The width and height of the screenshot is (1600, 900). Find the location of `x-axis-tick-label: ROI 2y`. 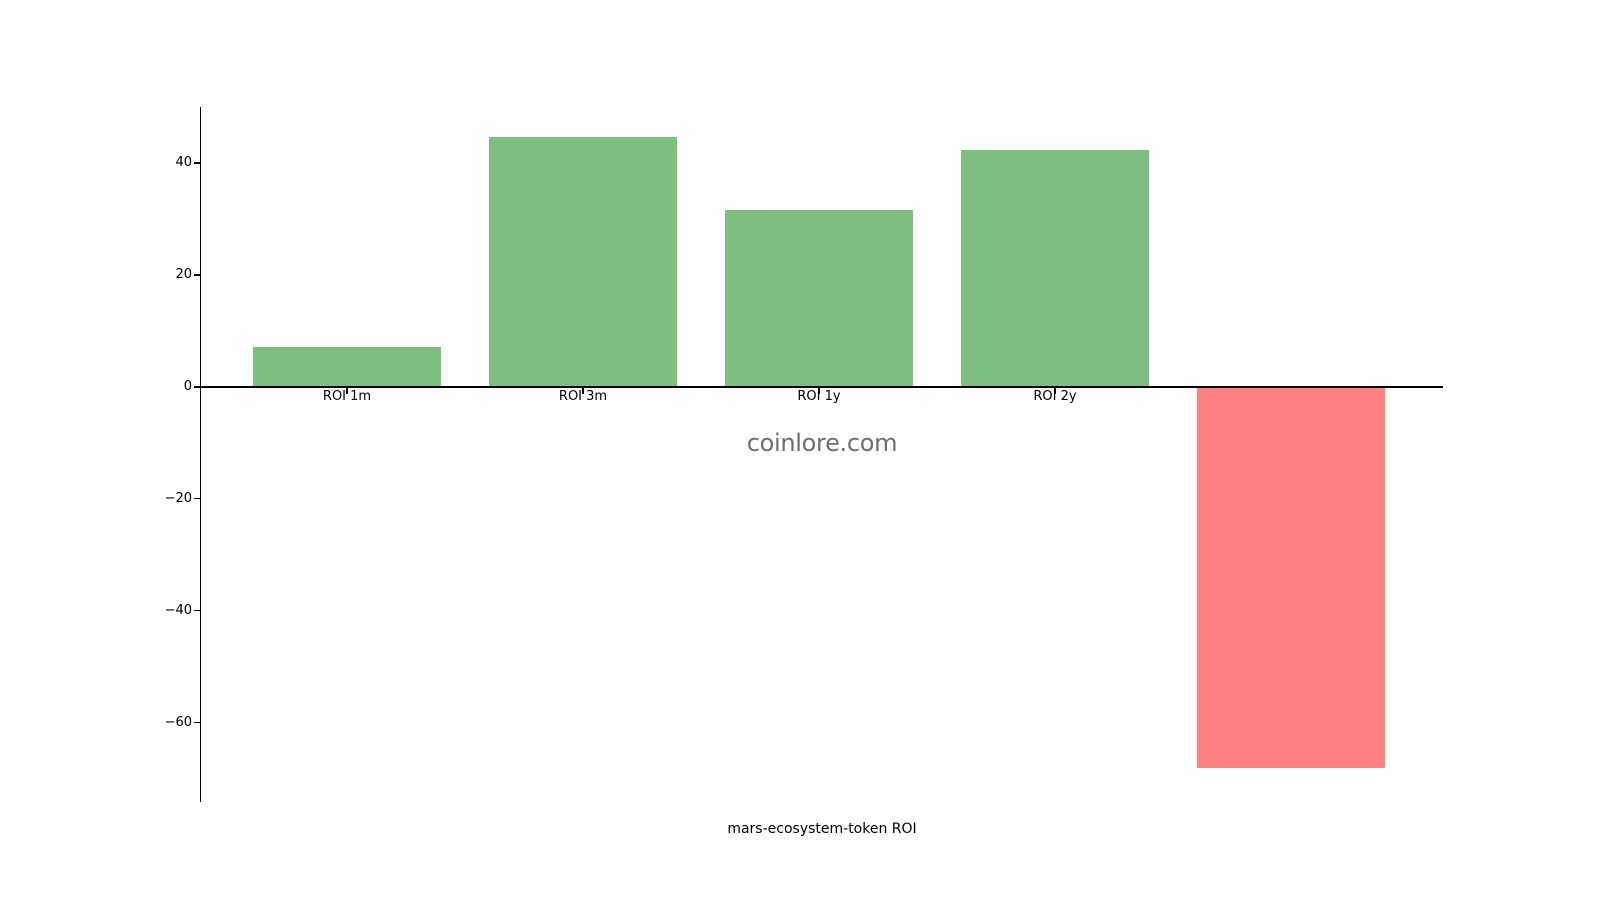

x-axis-tick-label: ROI 2y is located at coordinates (1055, 397).